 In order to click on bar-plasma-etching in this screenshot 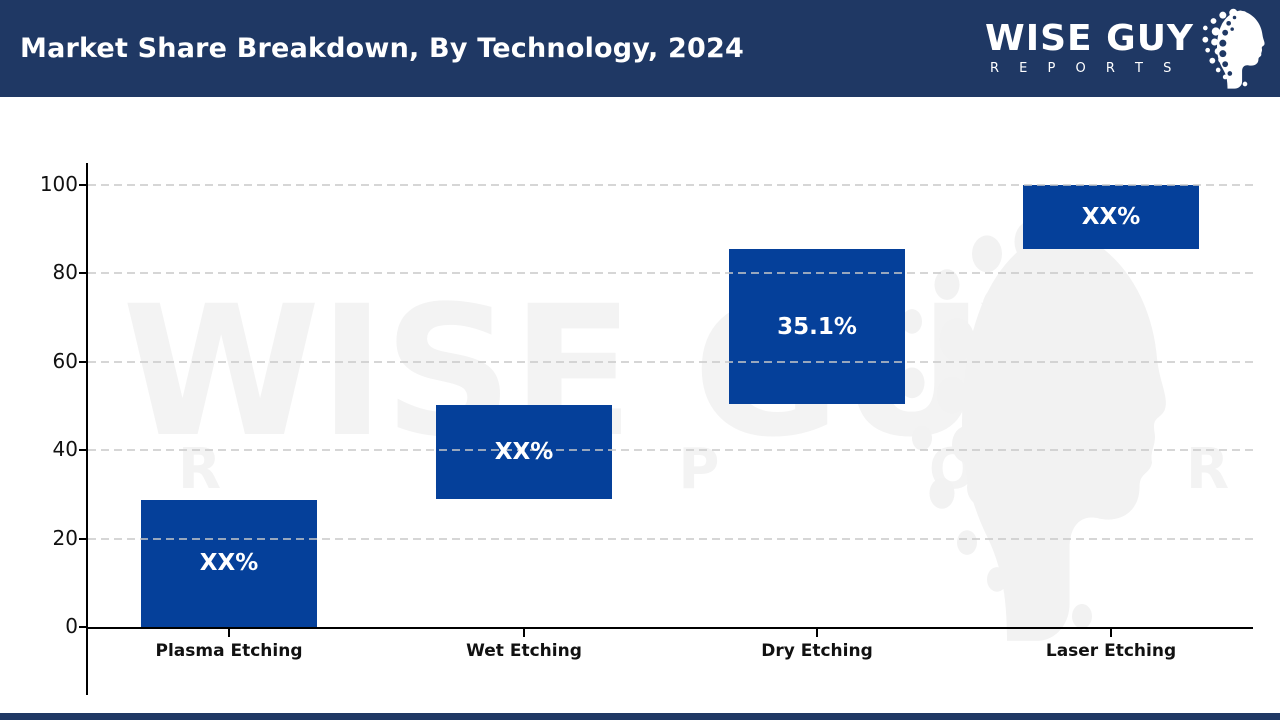, I will do `click(229, 563)`.